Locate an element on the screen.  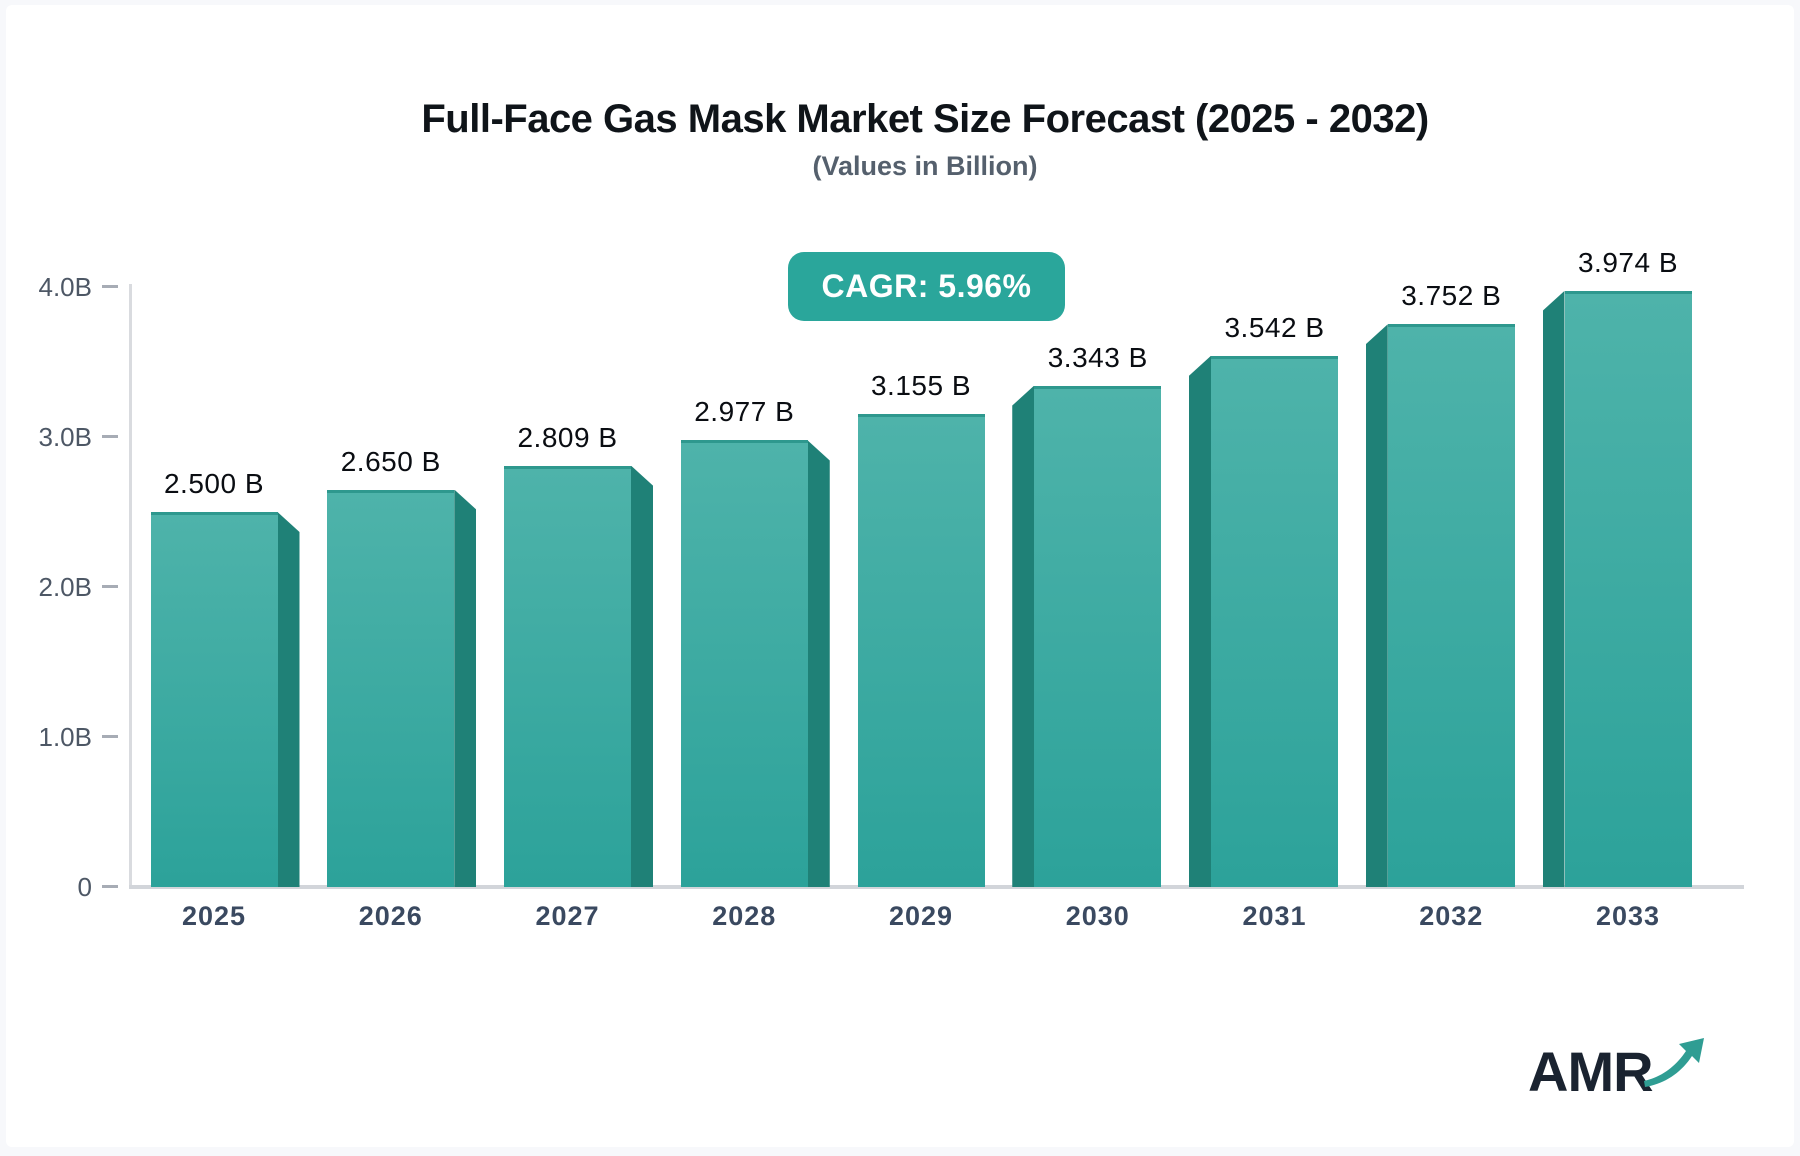
y-axis-tick-label: 3.0B is located at coordinates (65, 437).